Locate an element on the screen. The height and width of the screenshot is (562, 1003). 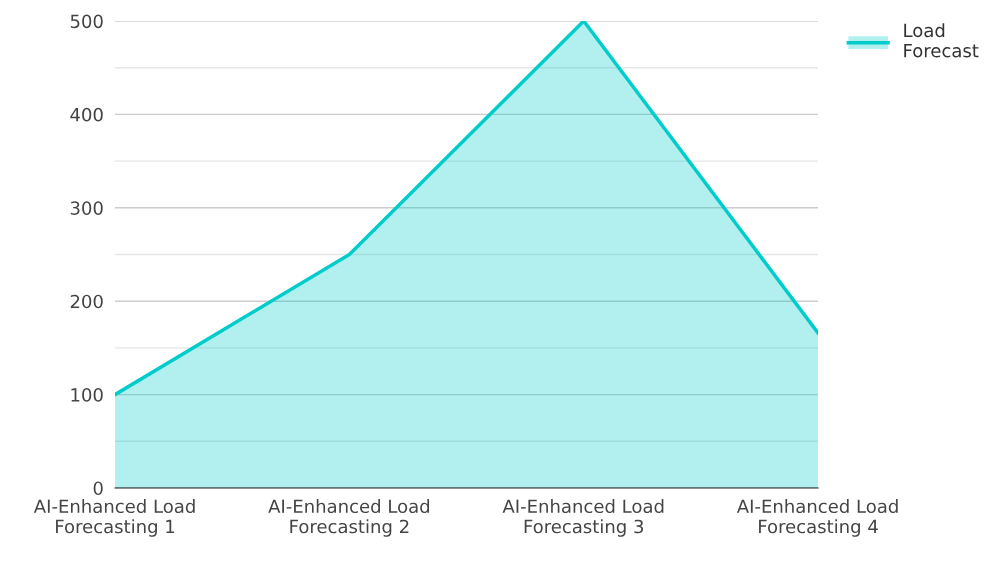
y-tick-label: 0 is located at coordinates (98, 488).